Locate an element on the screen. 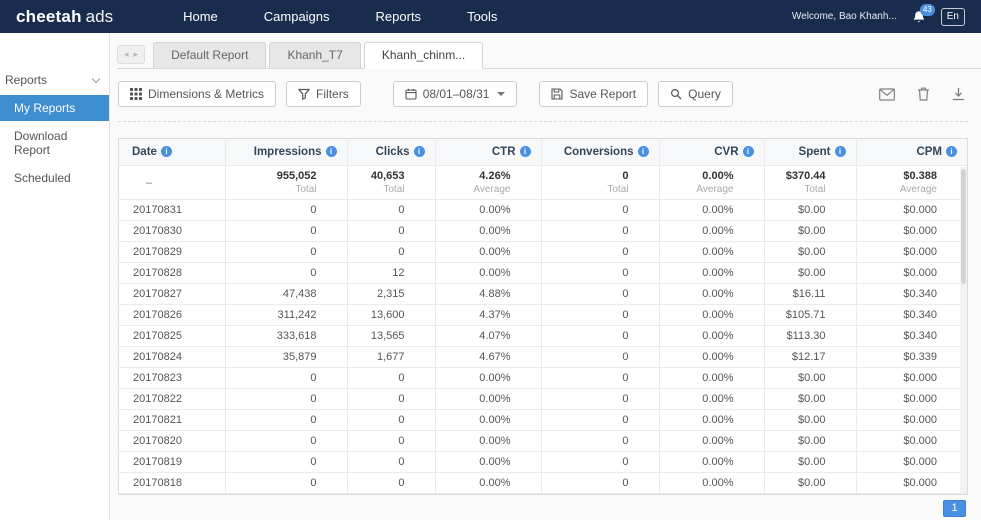 This screenshot has height=520, width=981. email-report-button is located at coordinates (887, 94).